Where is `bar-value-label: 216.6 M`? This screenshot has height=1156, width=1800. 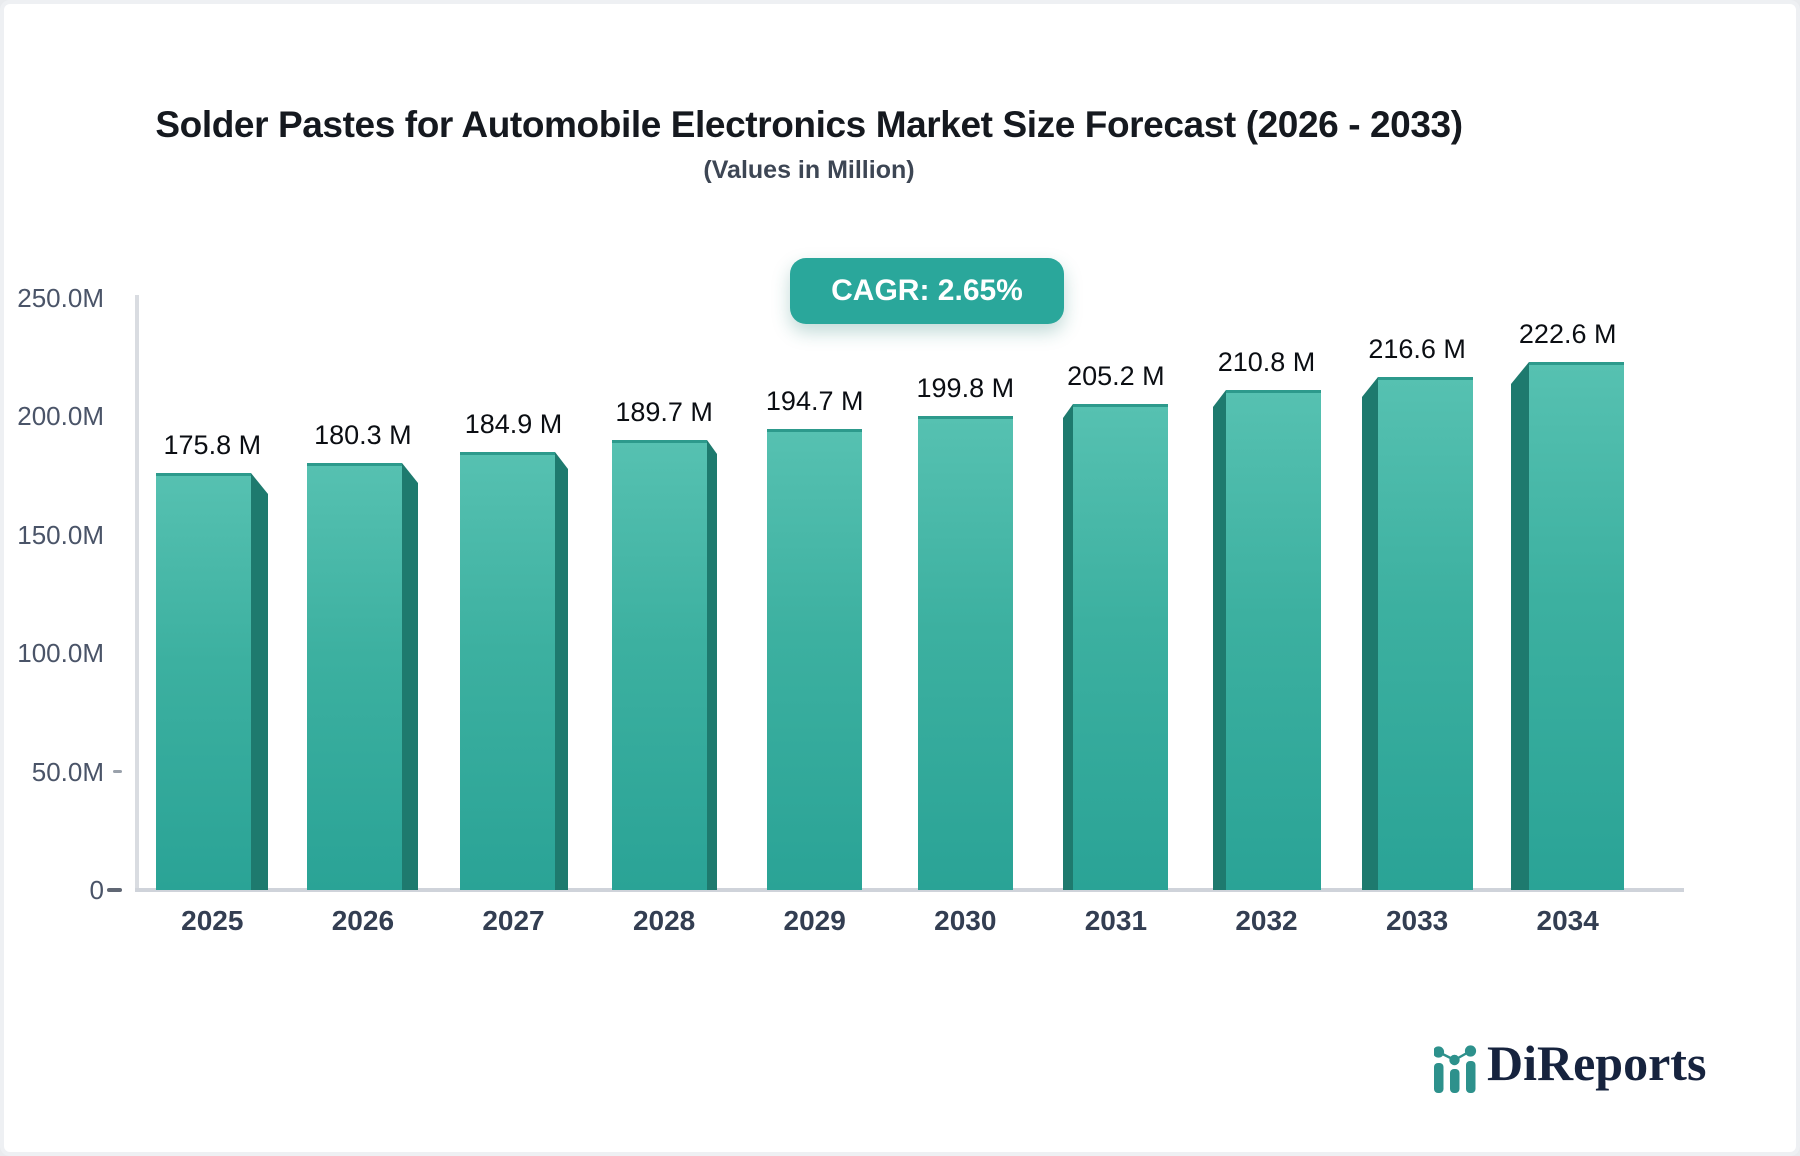
bar-value-label: 216.6 M is located at coordinates (1417, 349).